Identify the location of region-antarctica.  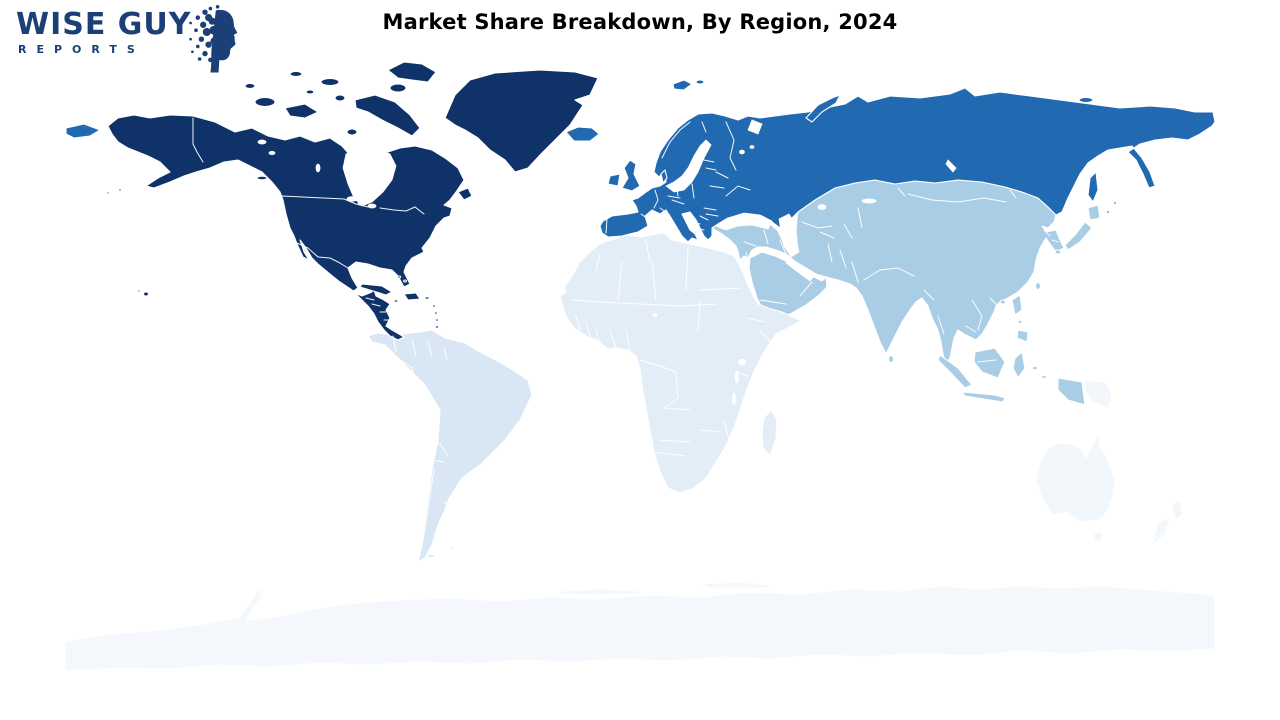
(640, 626).